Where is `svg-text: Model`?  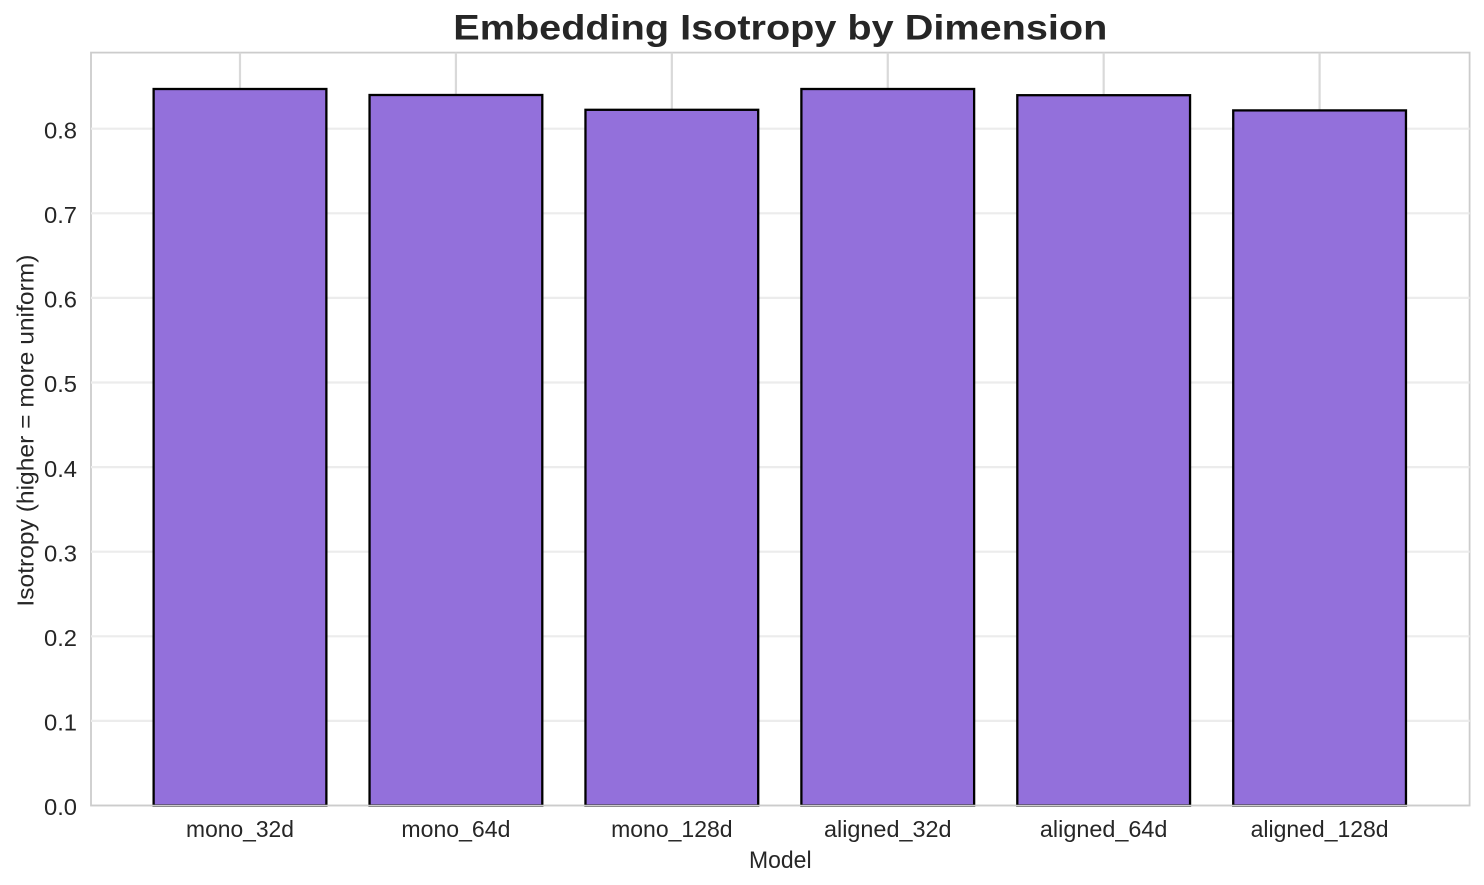 svg-text: Model is located at coordinates (780, 860).